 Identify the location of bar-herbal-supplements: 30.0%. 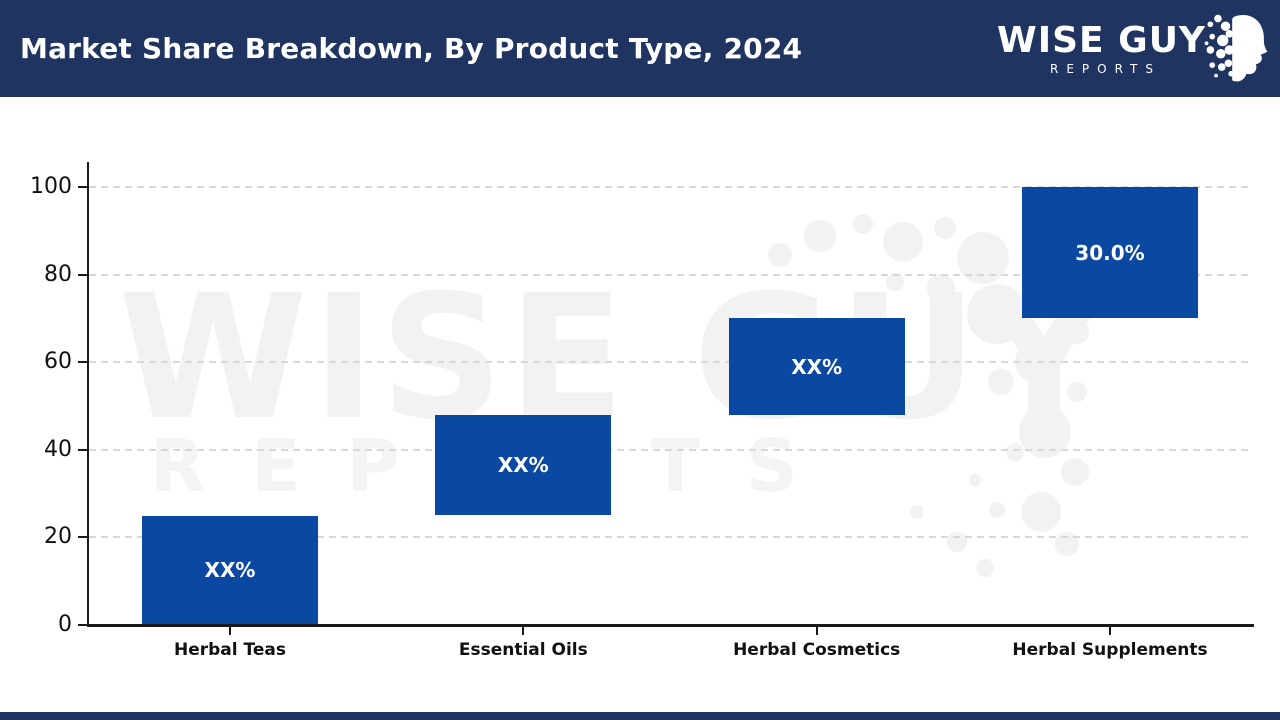
(1110, 253).